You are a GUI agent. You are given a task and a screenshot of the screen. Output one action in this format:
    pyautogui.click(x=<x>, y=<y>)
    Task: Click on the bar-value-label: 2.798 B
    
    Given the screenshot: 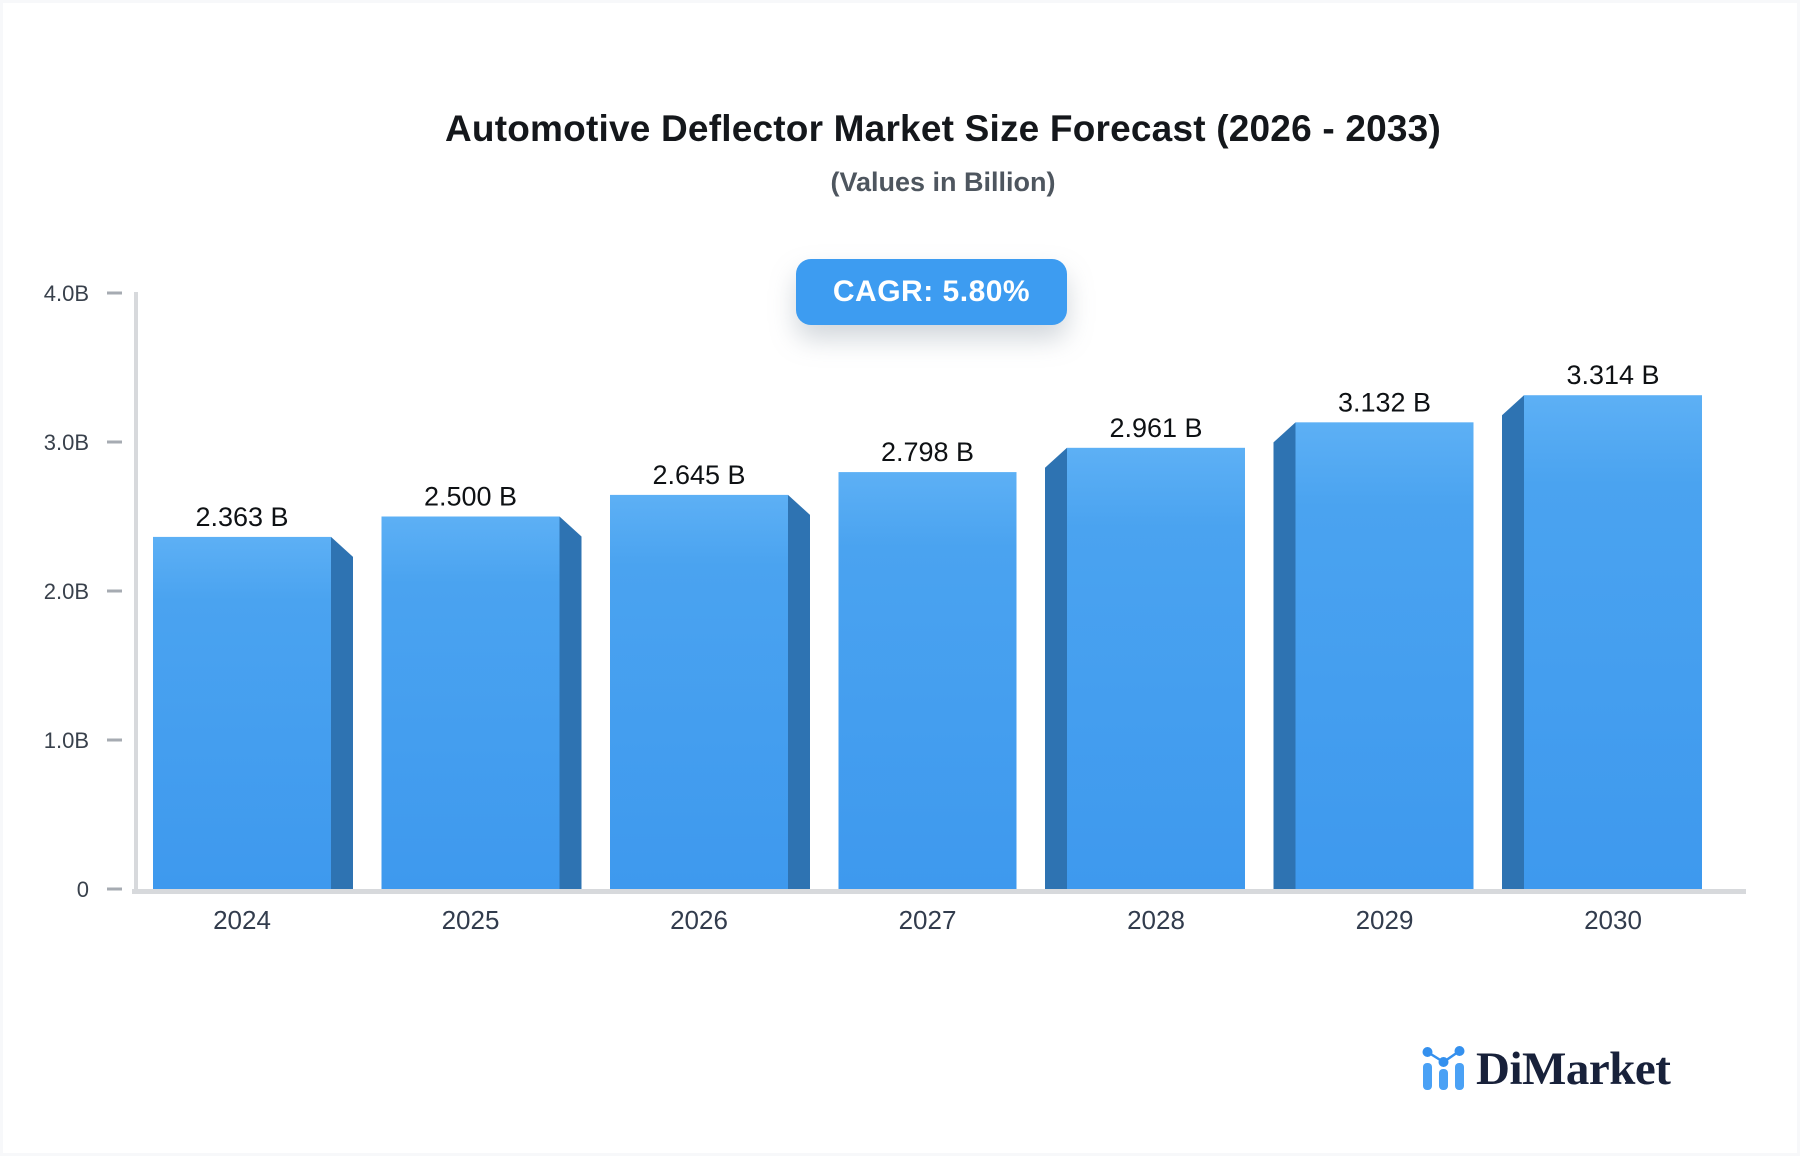 What is the action you would take?
    pyautogui.click(x=927, y=452)
    